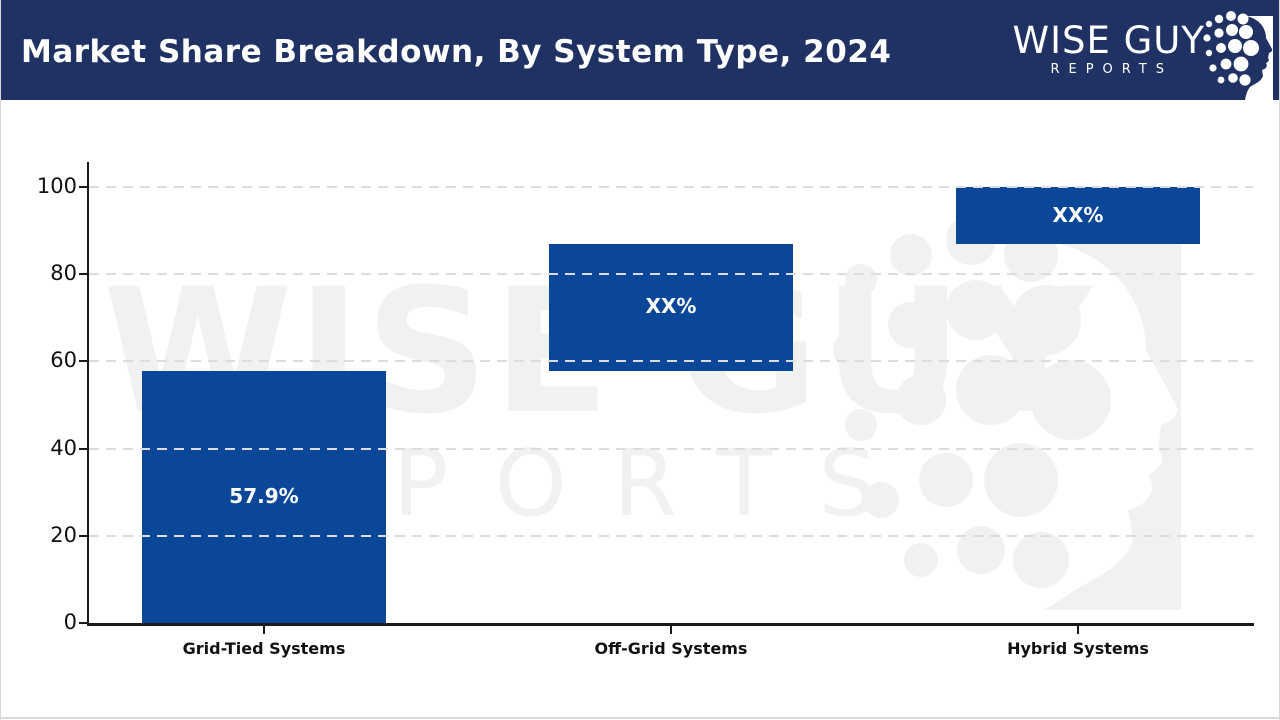 The image size is (1280, 720). Describe the element at coordinates (63, 447) in the screenshot. I see `y-tick-label: 40` at that location.